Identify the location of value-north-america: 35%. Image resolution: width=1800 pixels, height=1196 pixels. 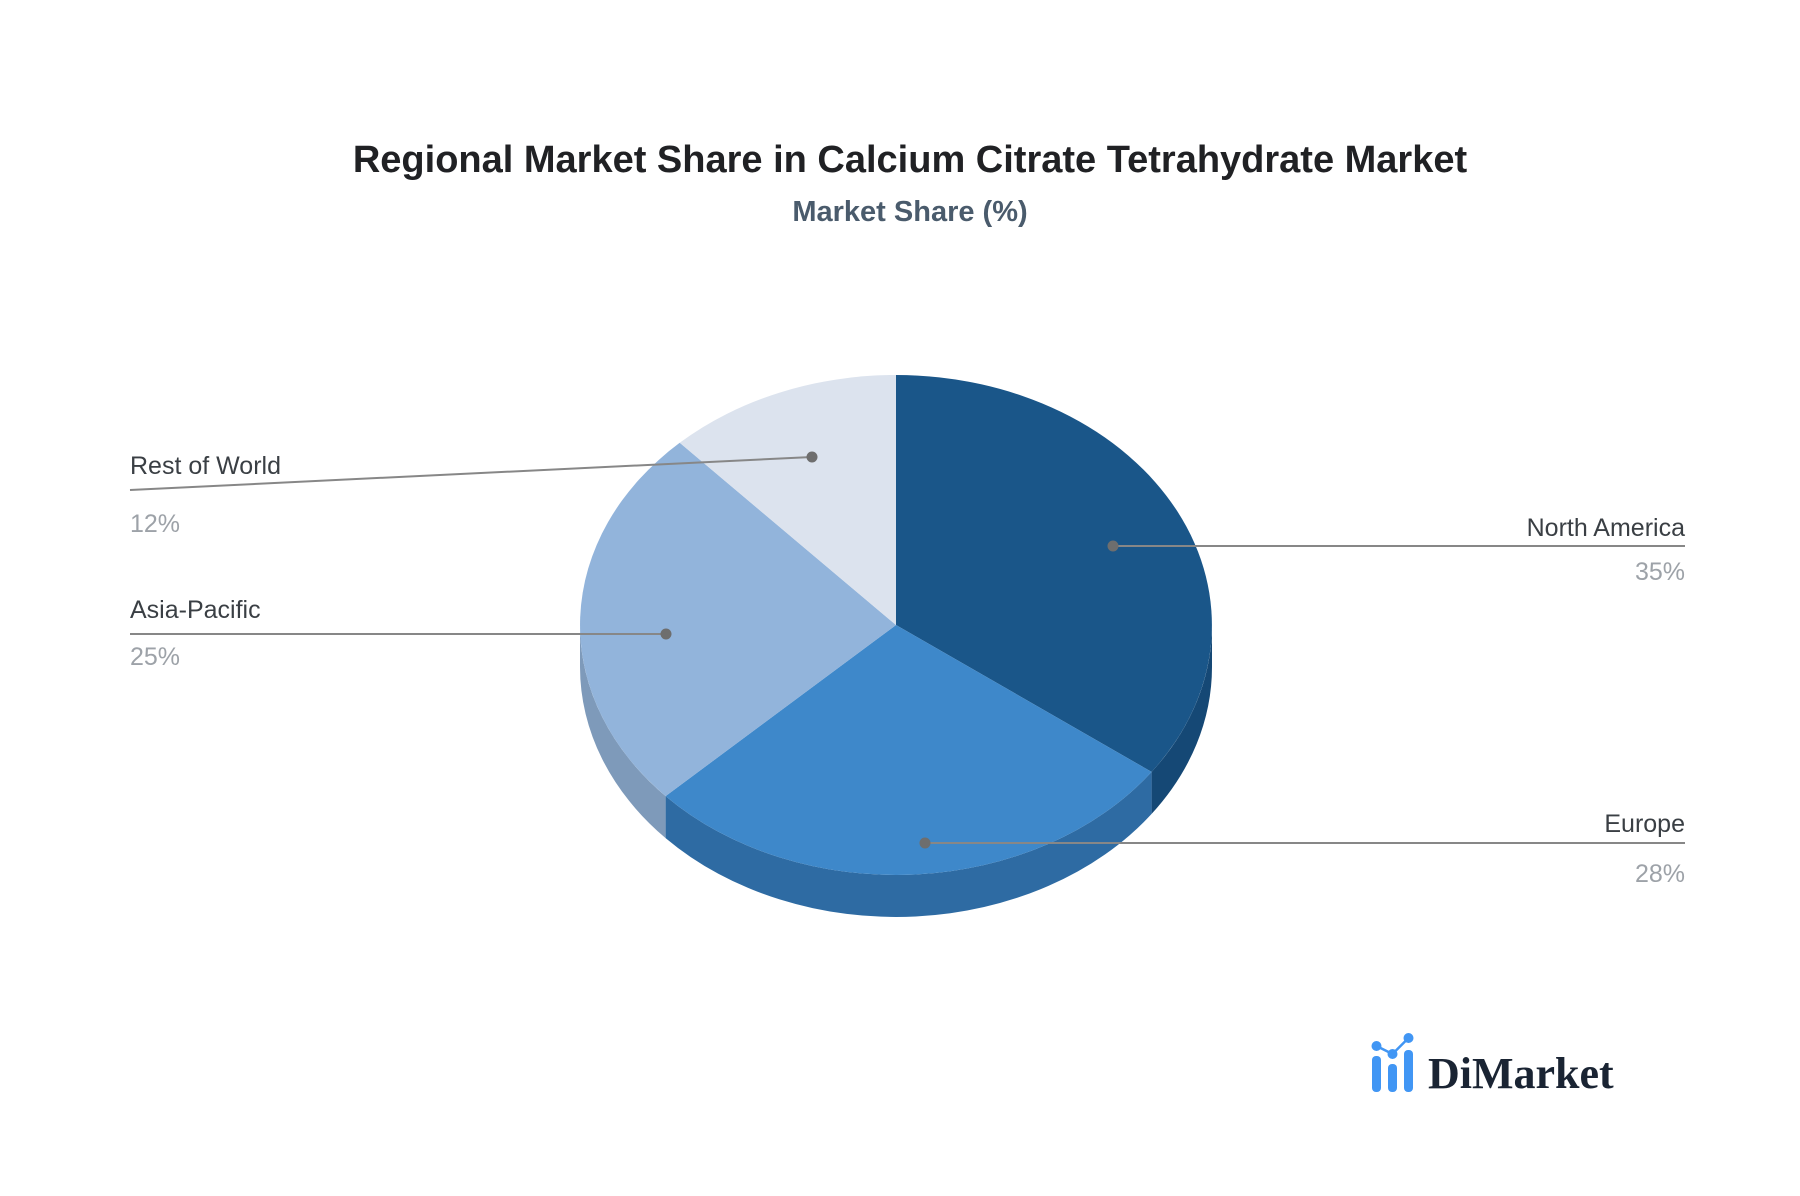
(1660, 572).